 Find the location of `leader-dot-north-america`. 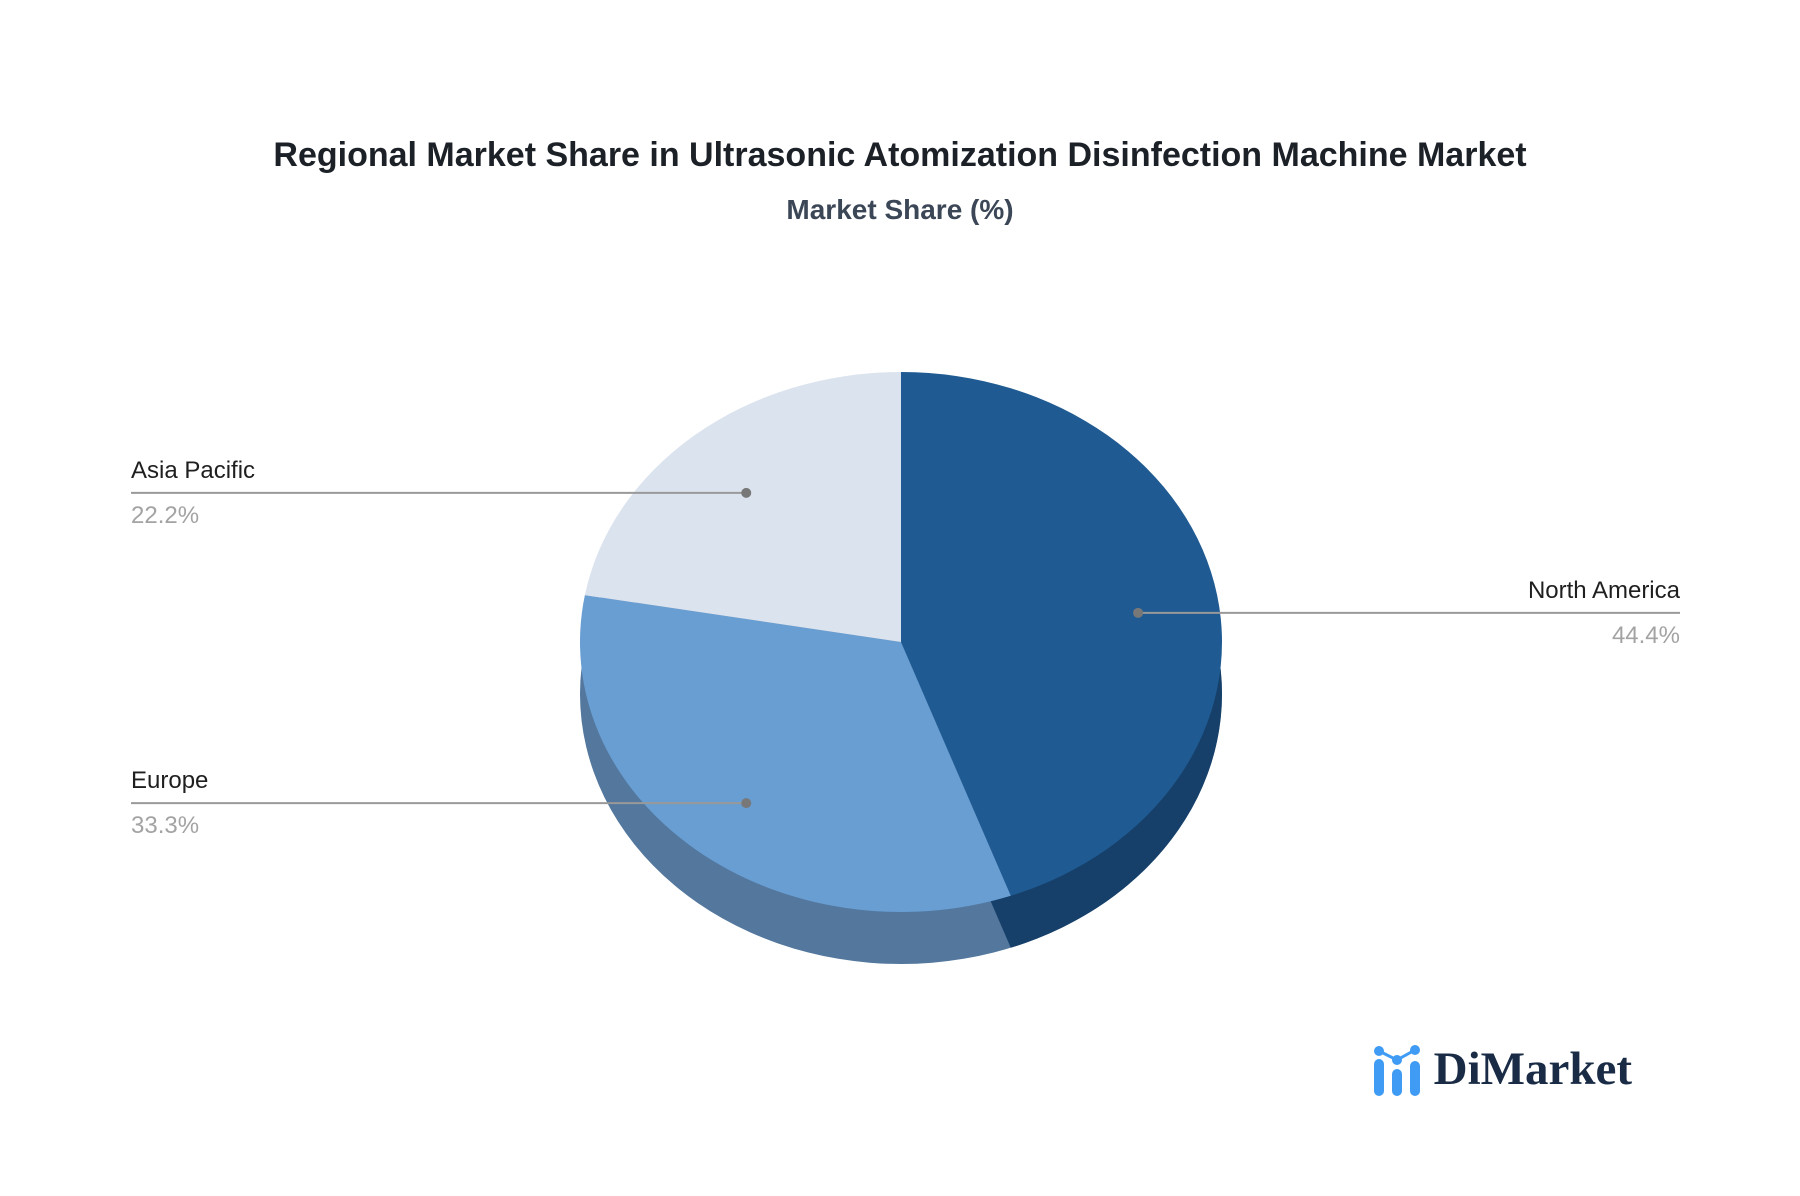

leader-dot-north-america is located at coordinates (1138, 612).